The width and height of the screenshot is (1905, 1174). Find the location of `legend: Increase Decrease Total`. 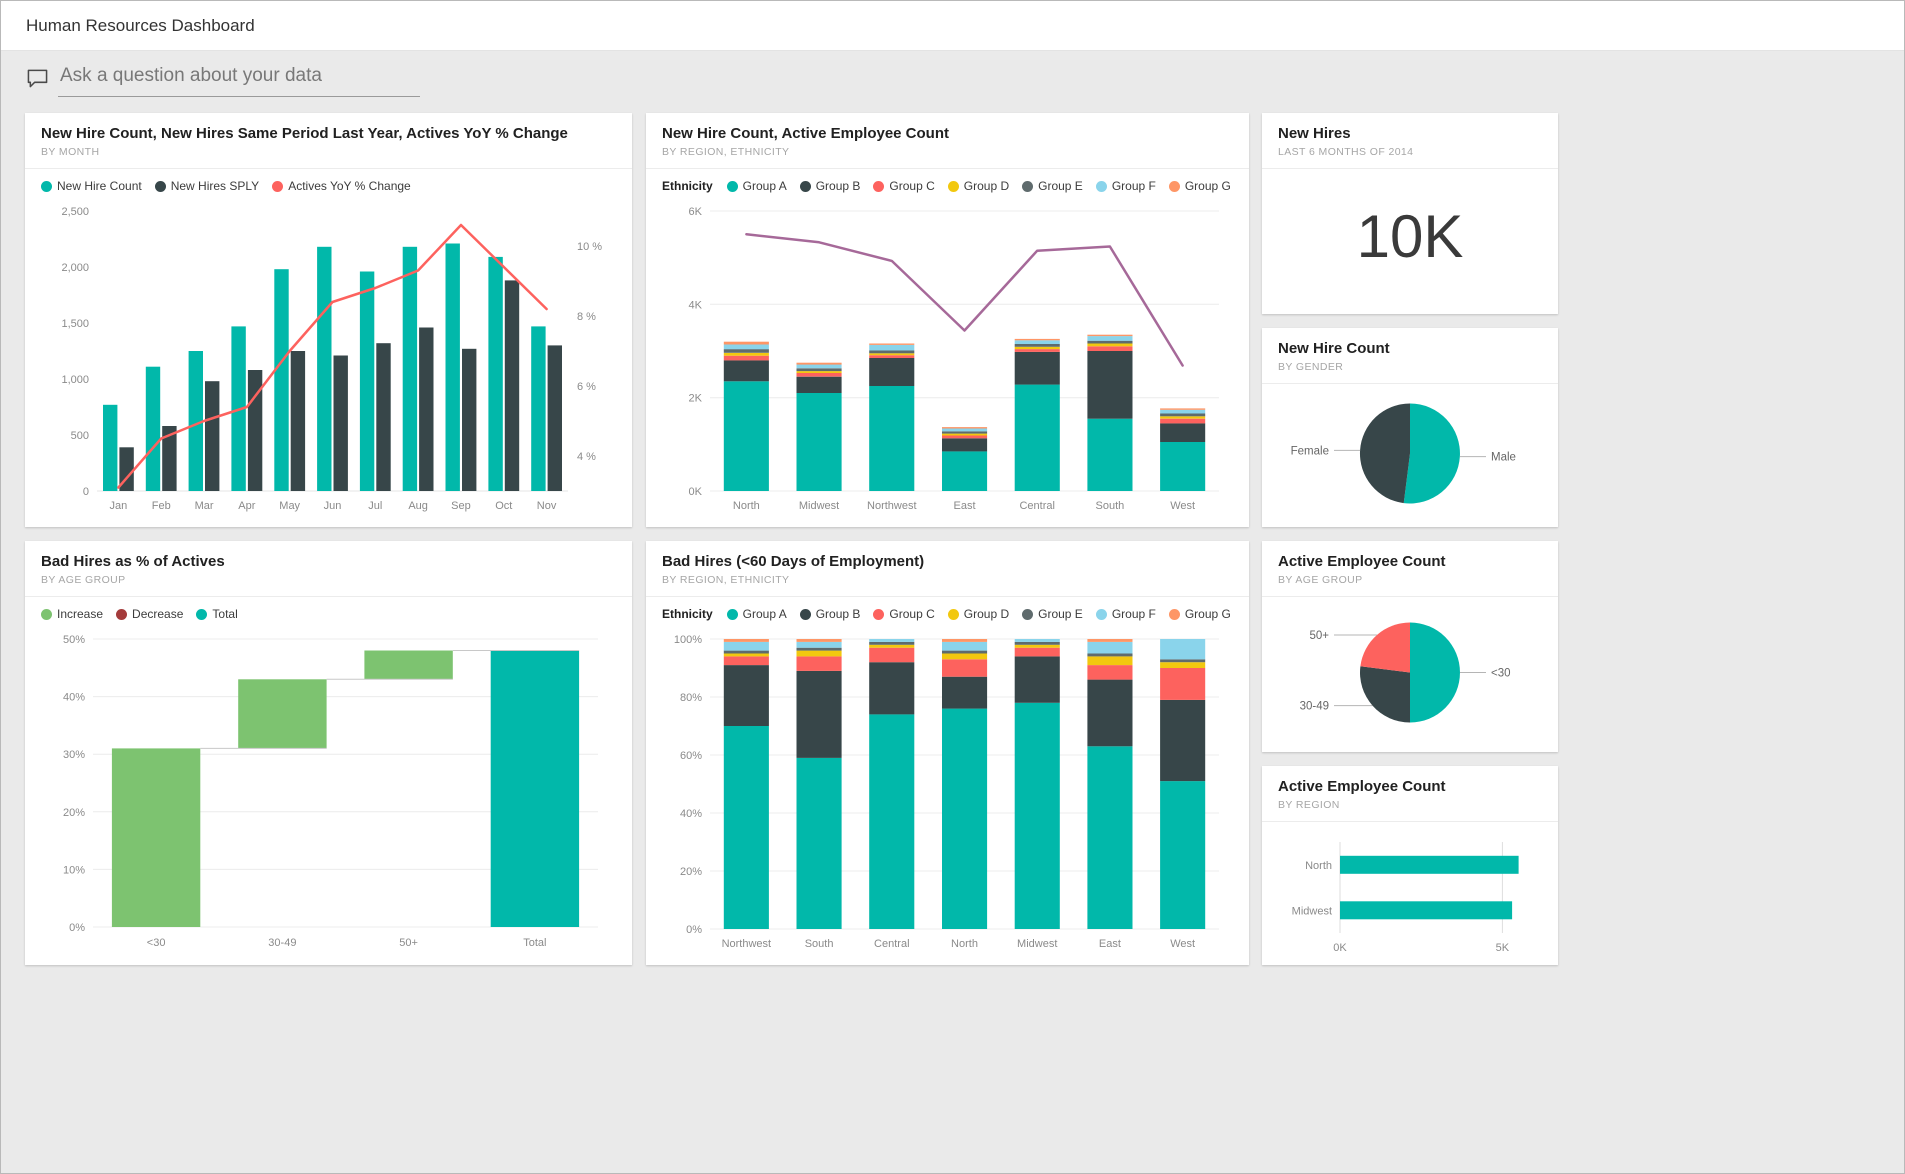

legend: Increase Decrease Total is located at coordinates (328, 614).